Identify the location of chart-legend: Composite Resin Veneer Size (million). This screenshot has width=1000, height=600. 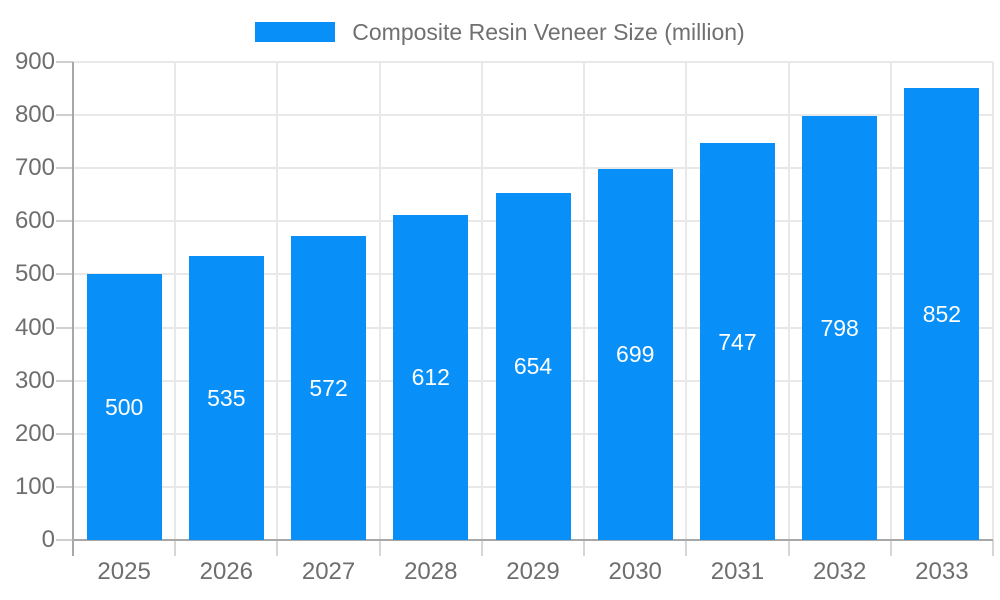
(500, 32).